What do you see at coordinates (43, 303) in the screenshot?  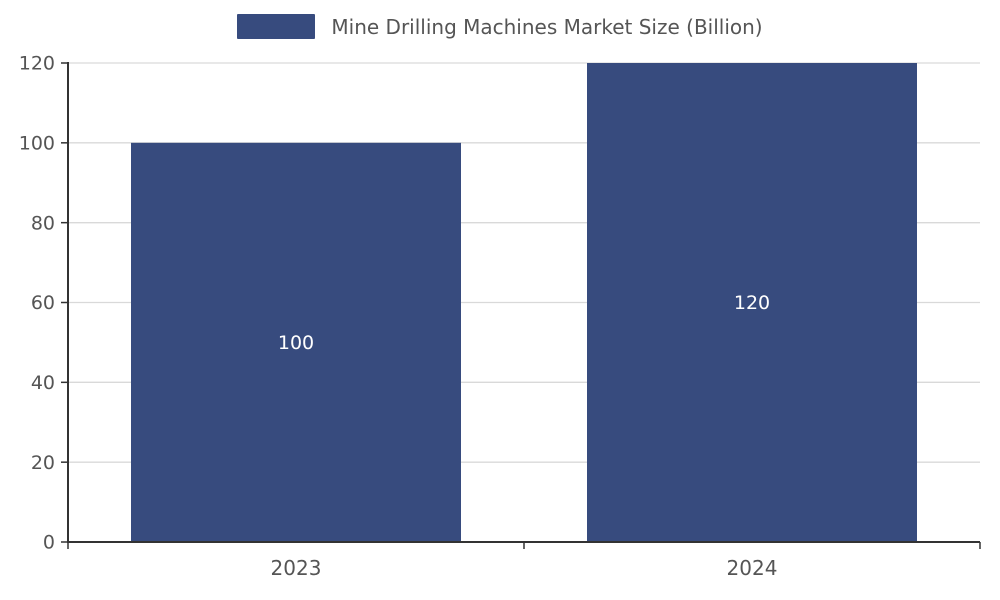 I see `y-tick-label: 60` at bounding box center [43, 303].